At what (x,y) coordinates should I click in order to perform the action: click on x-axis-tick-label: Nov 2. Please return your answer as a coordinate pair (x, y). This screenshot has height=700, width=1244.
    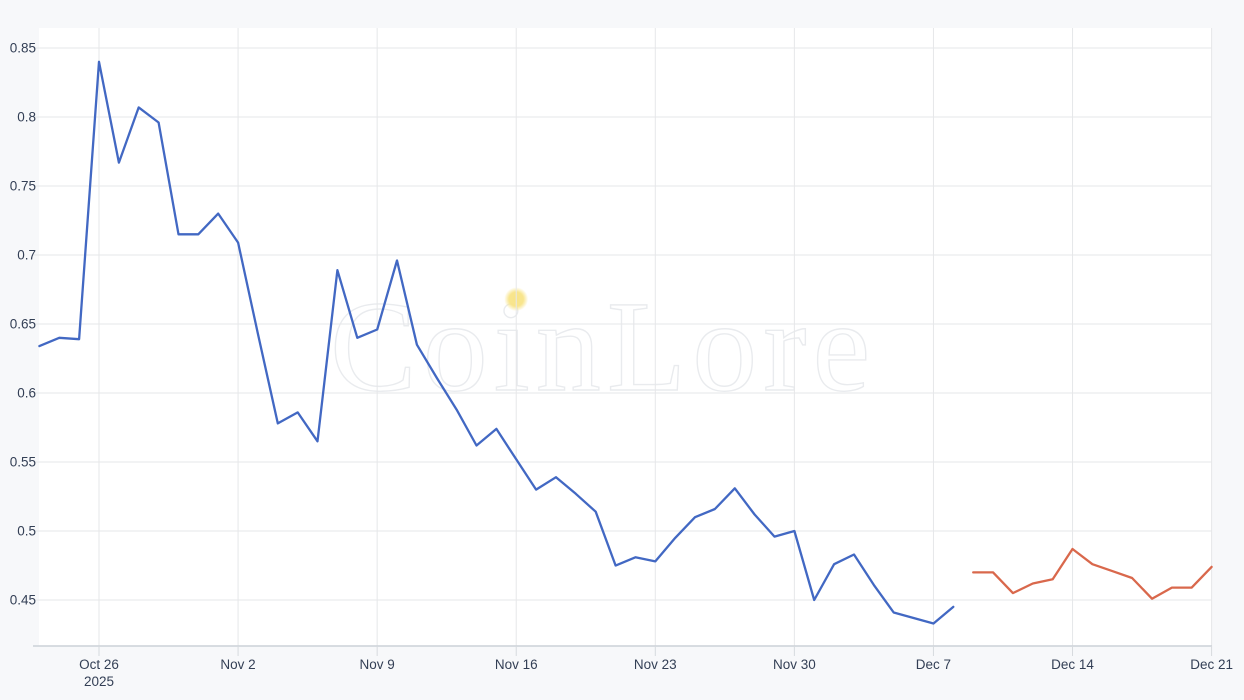
    Looking at the image, I should click on (237, 664).